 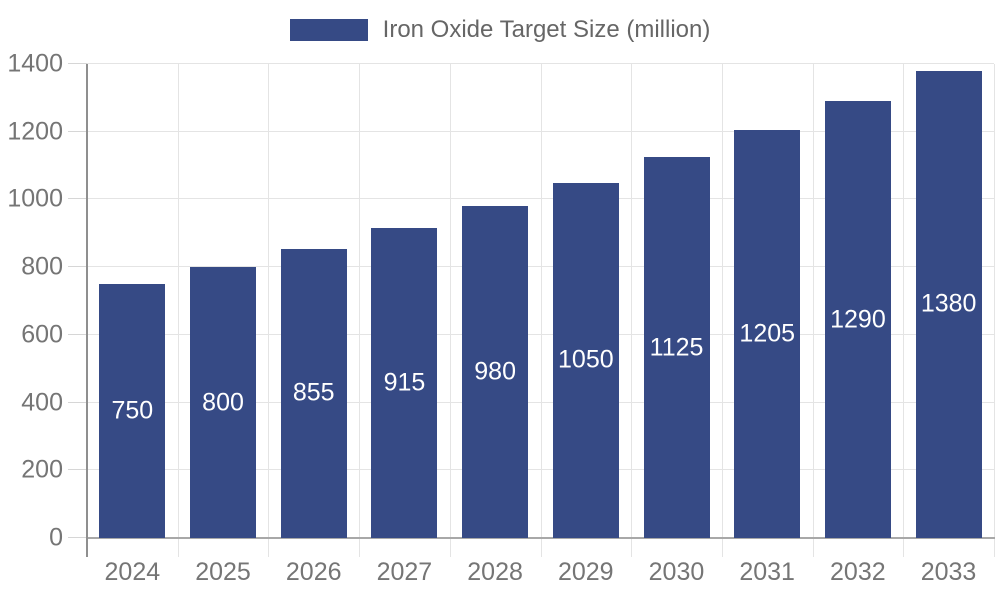 I want to click on bar-2030, so click(x=676, y=347).